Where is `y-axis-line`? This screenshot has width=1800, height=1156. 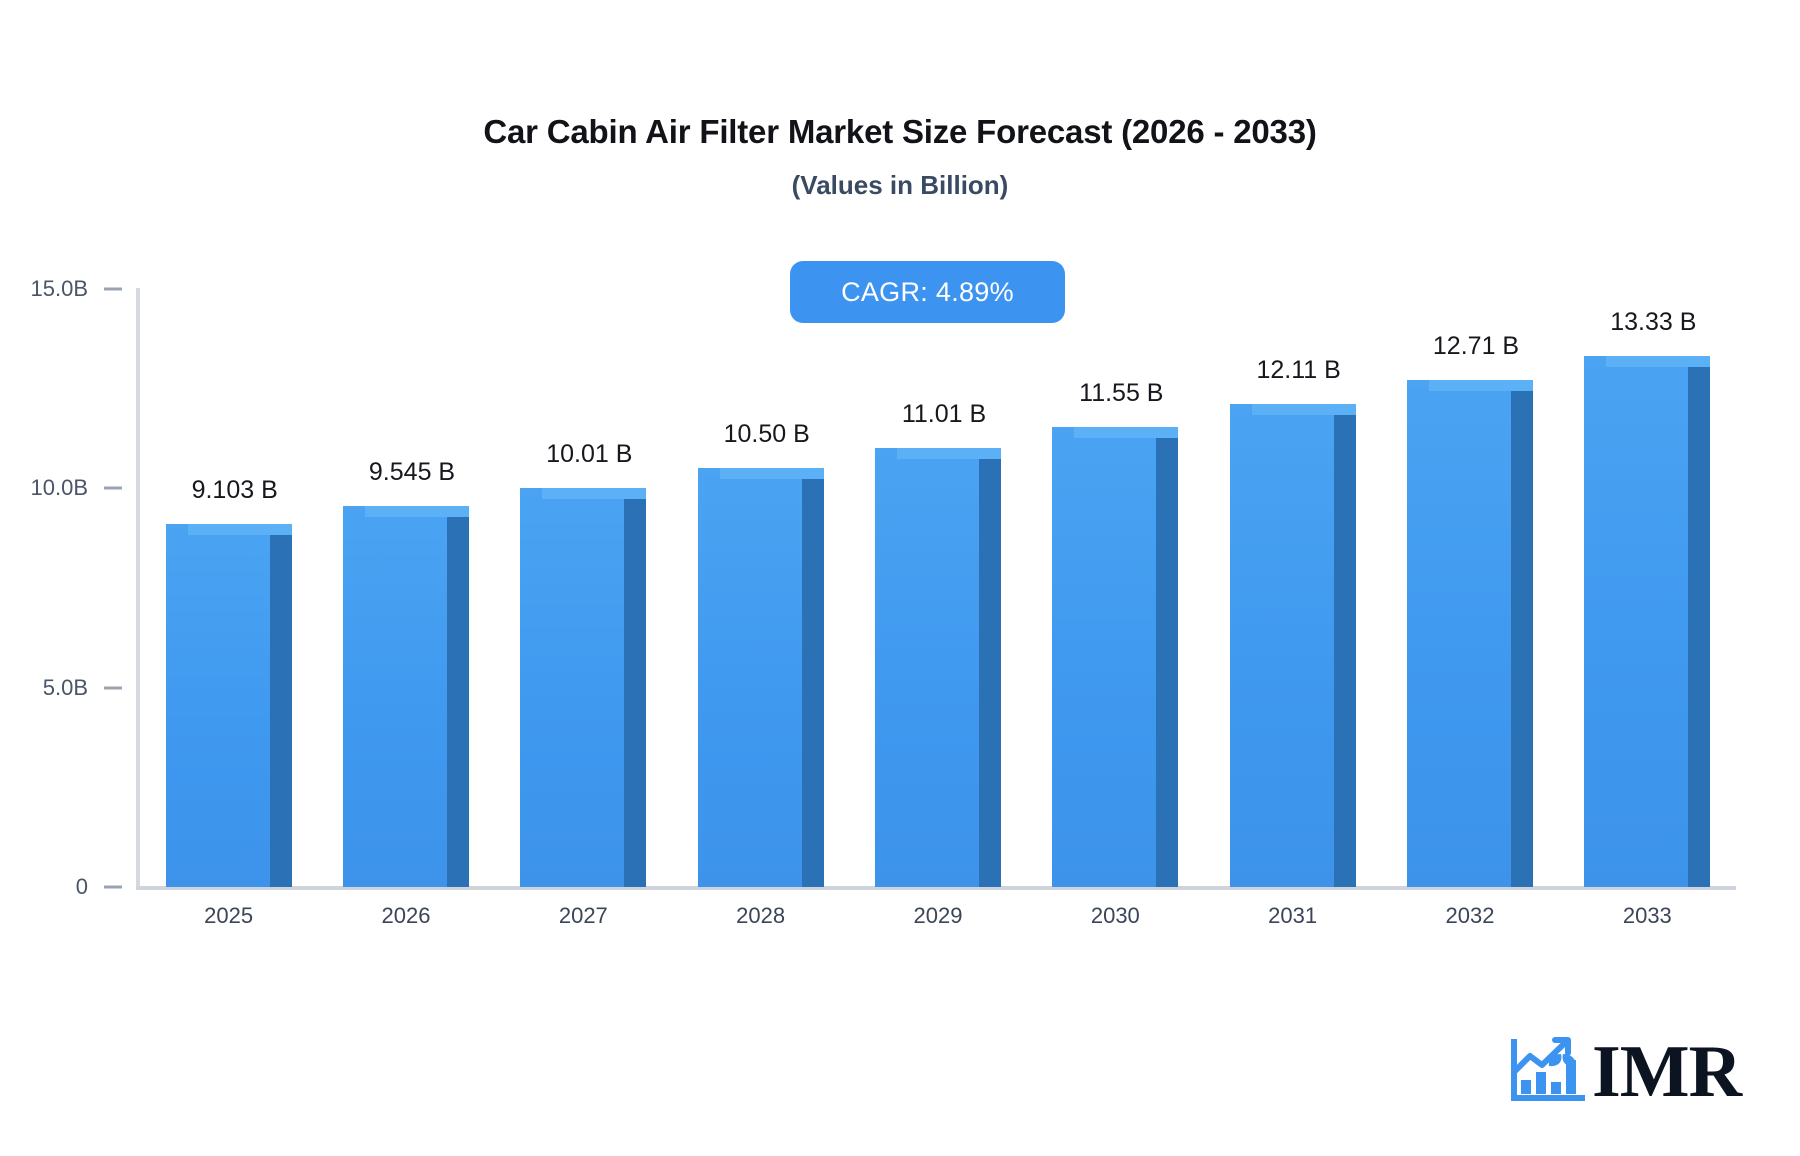
y-axis-line is located at coordinates (138, 588).